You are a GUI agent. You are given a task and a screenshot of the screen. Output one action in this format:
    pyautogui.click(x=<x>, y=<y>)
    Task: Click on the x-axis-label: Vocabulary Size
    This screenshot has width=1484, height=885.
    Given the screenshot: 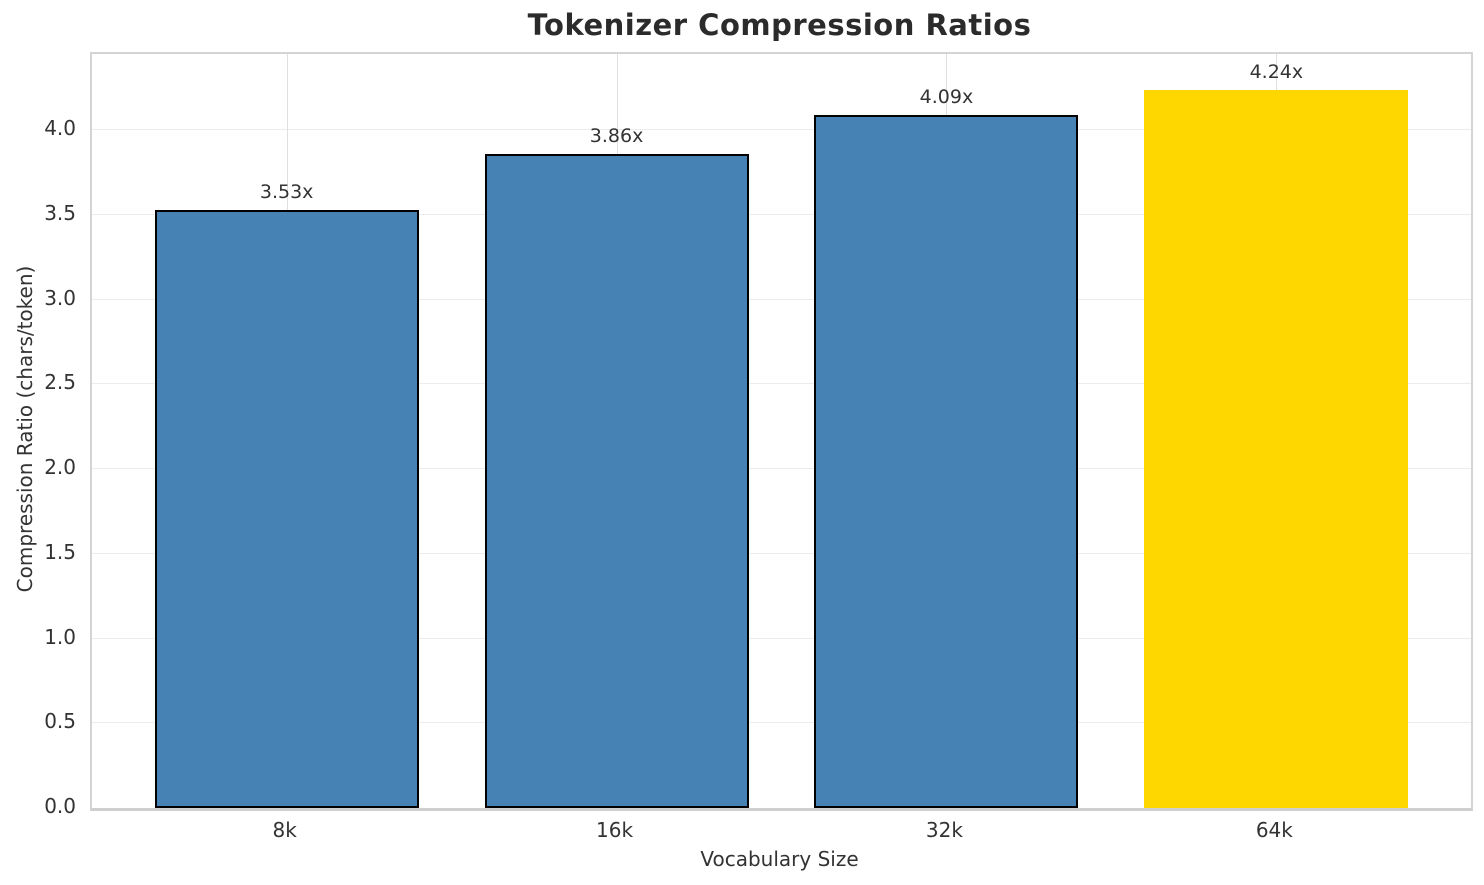 What is the action you would take?
    pyautogui.click(x=779, y=859)
    